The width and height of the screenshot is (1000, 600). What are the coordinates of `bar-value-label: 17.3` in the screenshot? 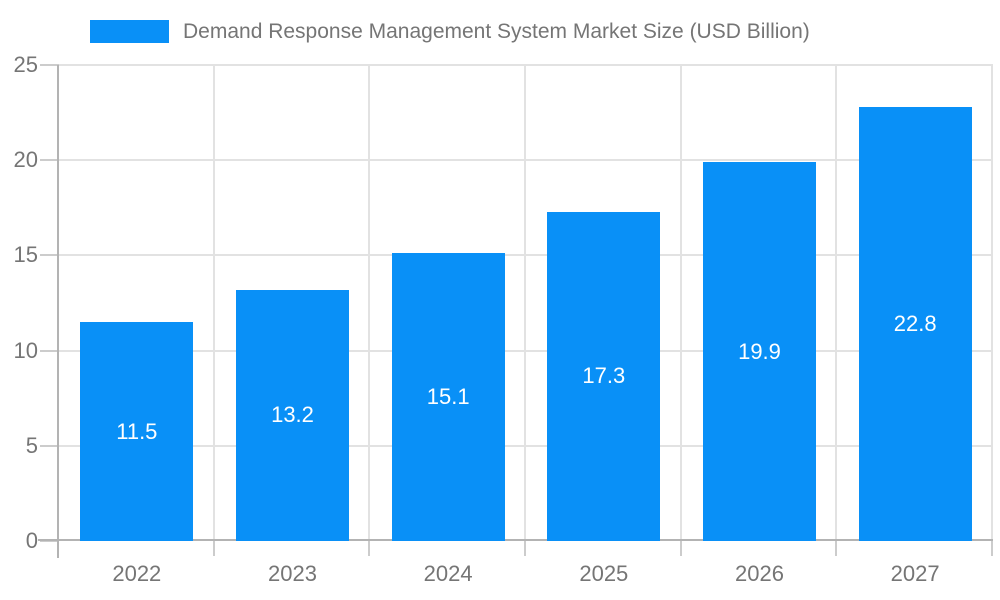 It's located at (604, 376).